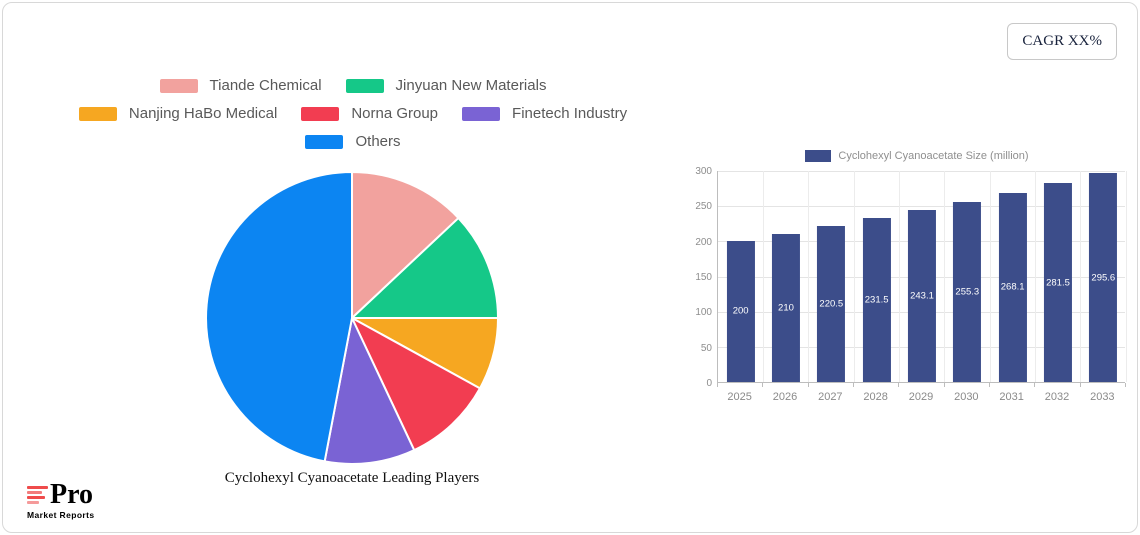  What do you see at coordinates (395, 113) in the screenshot?
I see `legend-label: Norna Group` at bounding box center [395, 113].